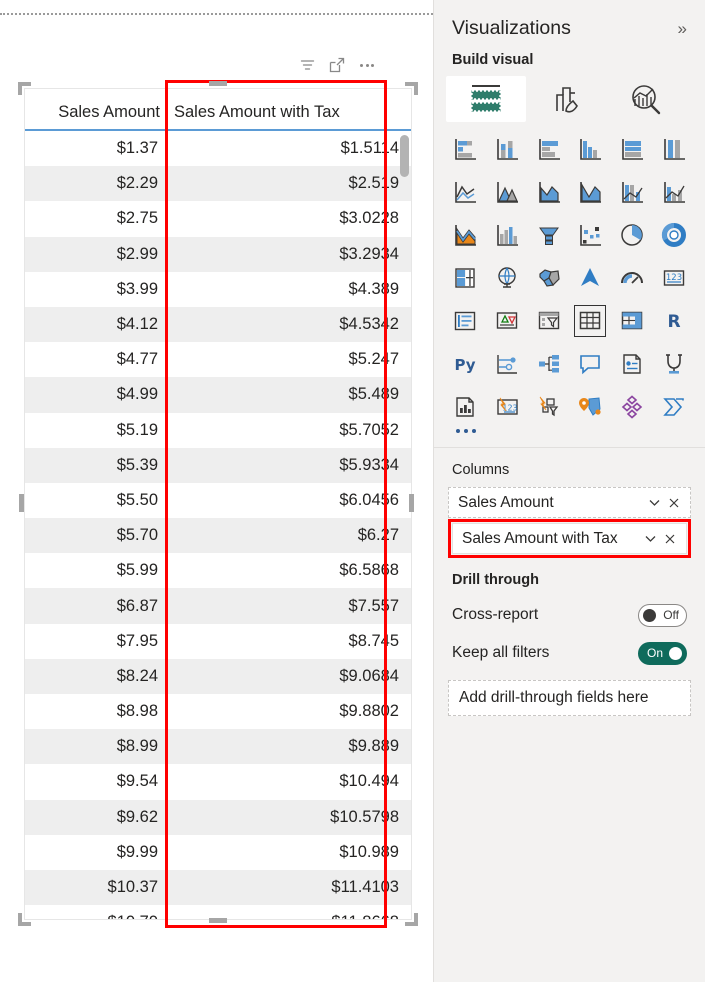 The height and width of the screenshot is (982, 705). What do you see at coordinates (218, 852) in the screenshot?
I see `table-row: $9.99 $10.989` at bounding box center [218, 852].